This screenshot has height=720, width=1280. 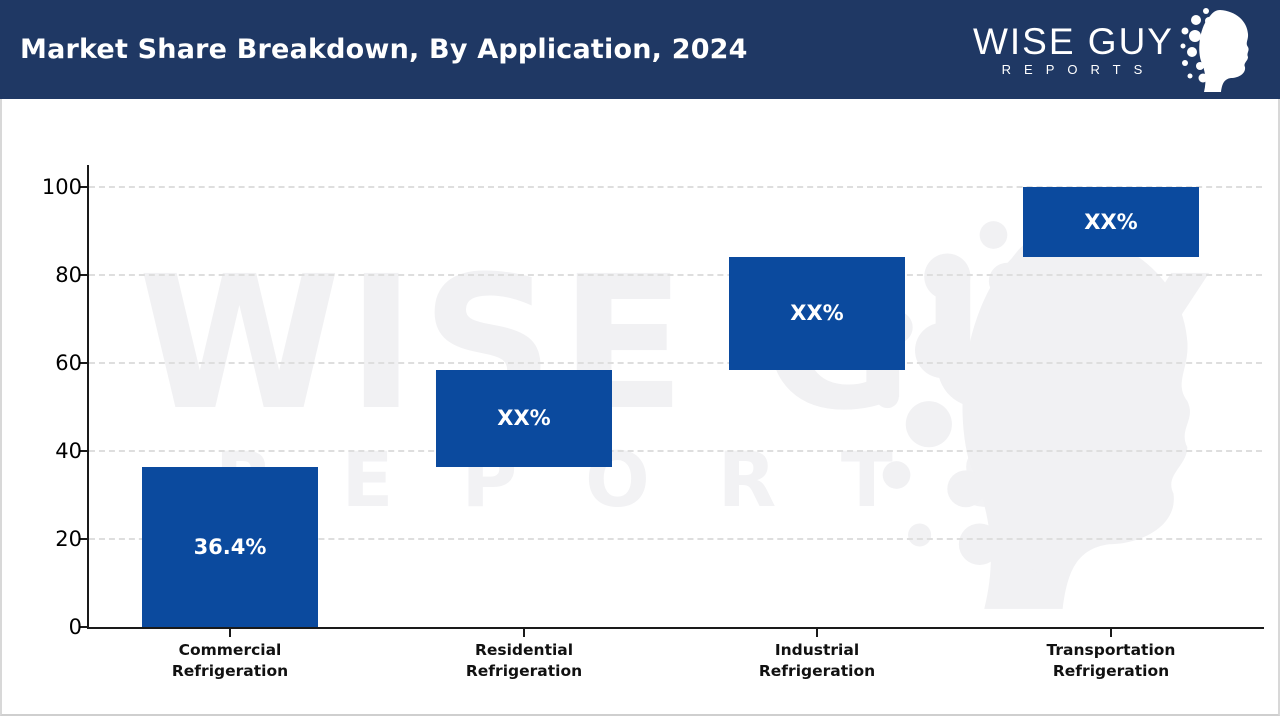 I want to click on x-category-label: Transportation Refrigeration, so click(x=1111, y=660).